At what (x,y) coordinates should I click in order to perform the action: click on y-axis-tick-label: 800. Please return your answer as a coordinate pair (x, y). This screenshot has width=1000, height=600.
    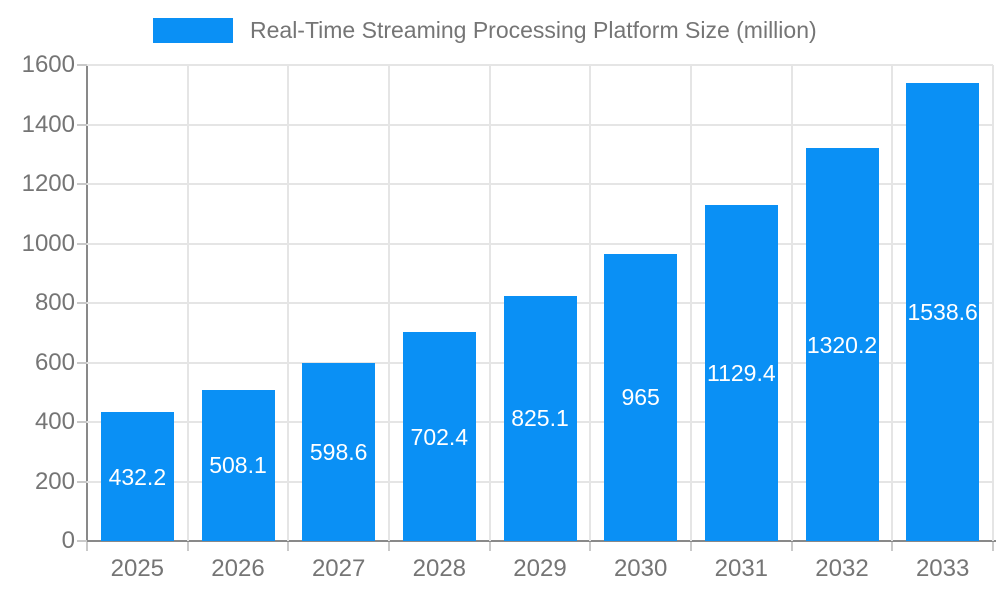
    Looking at the image, I should click on (54, 302).